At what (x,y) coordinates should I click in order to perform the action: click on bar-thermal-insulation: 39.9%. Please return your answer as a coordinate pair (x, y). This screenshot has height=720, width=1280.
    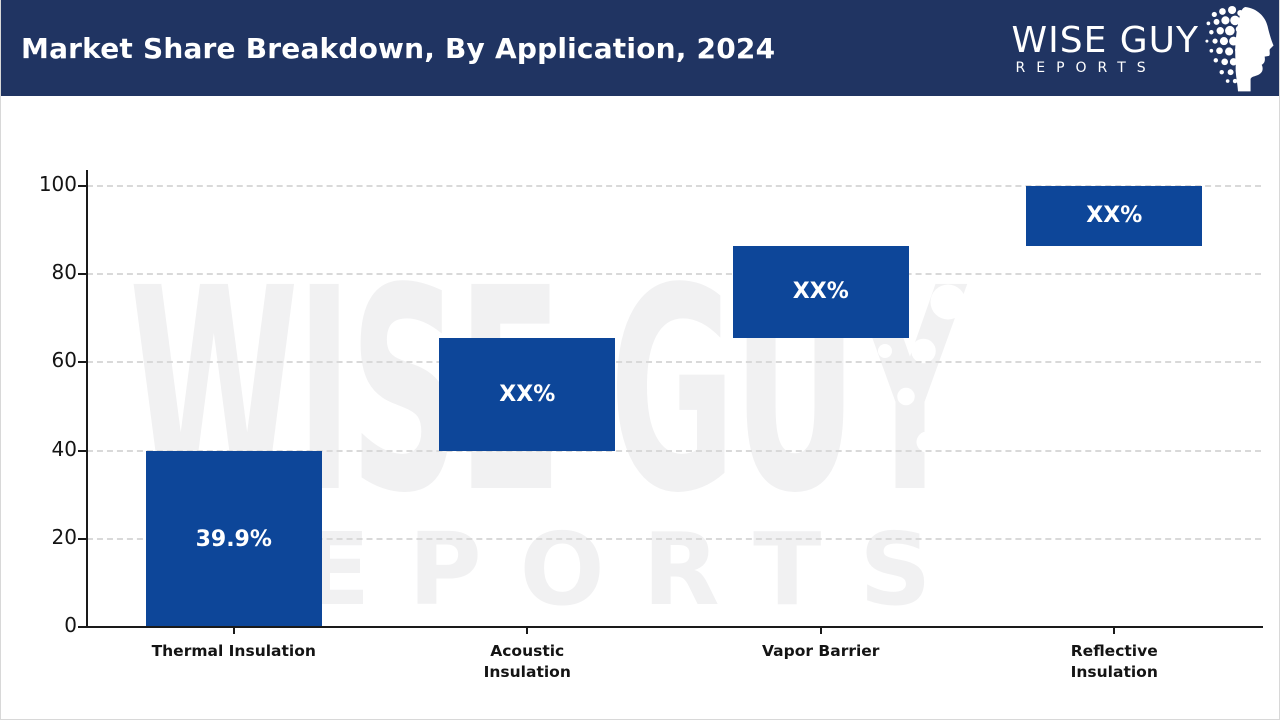
    Looking at the image, I should click on (233, 539).